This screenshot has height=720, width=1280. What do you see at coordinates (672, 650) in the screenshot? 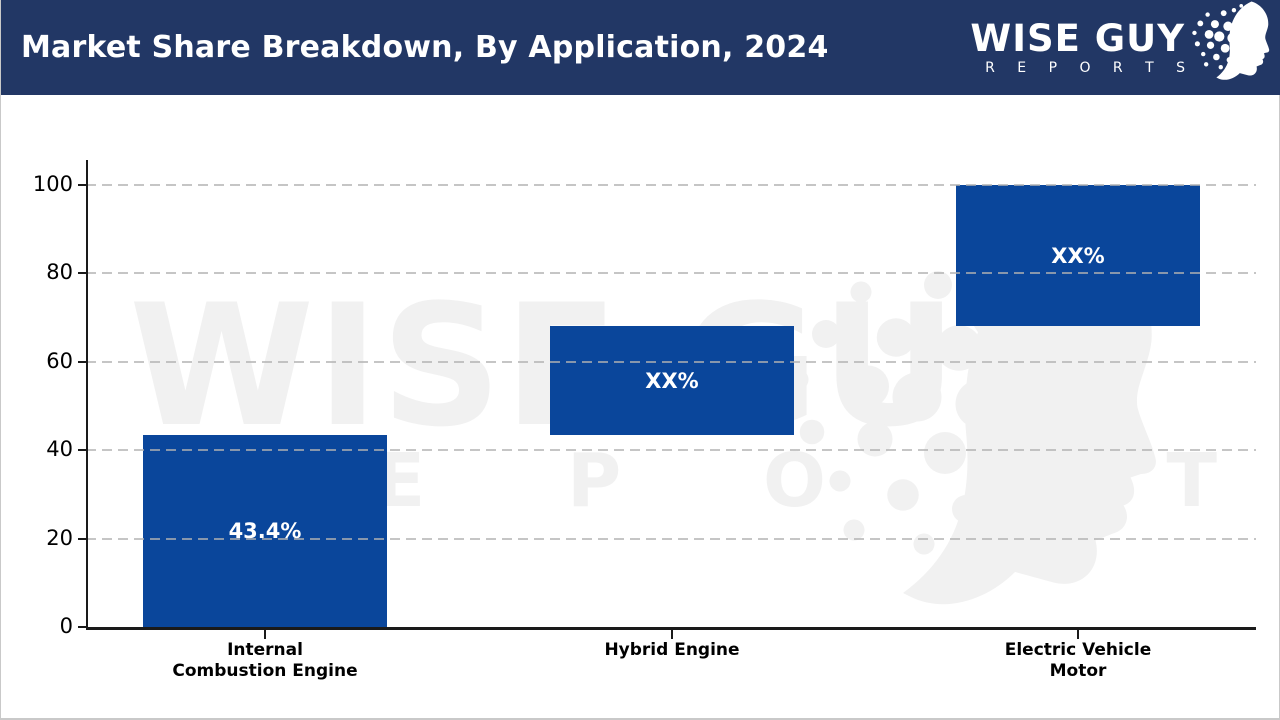
I see `category-label: Hybrid Engine` at bounding box center [672, 650].